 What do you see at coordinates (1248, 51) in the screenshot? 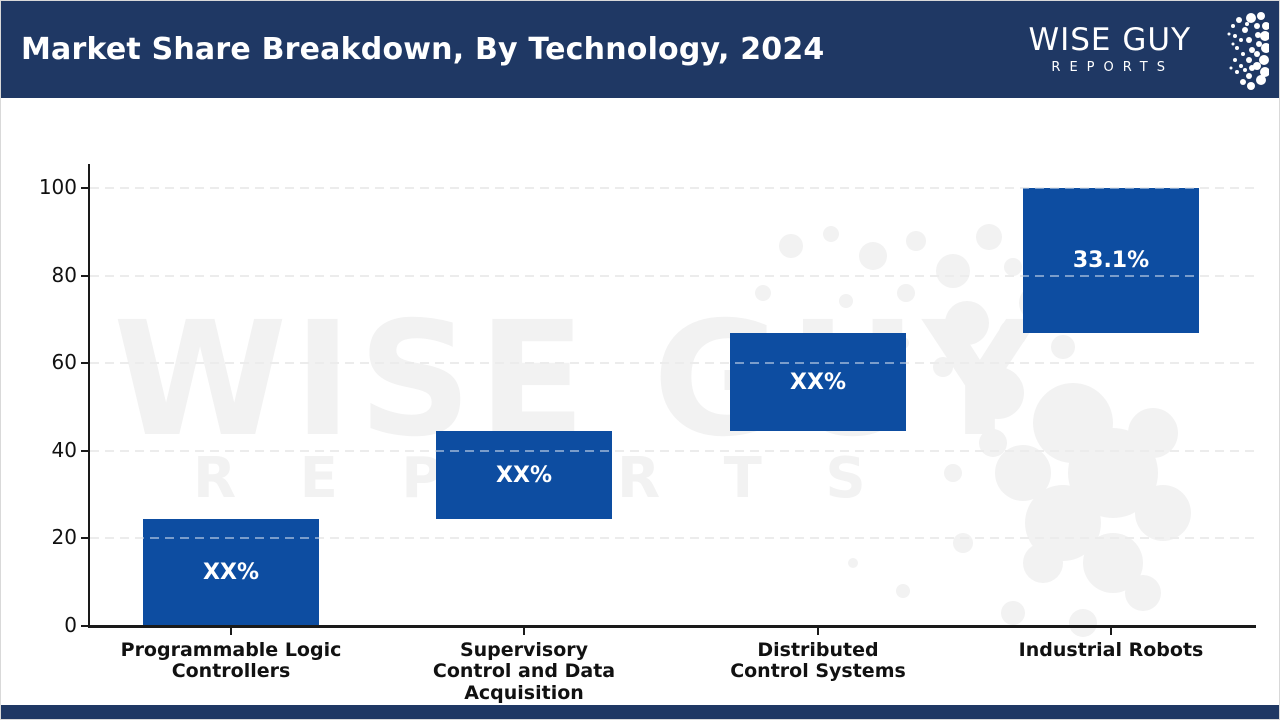
I see `dotted-face-logo-icon` at bounding box center [1248, 51].